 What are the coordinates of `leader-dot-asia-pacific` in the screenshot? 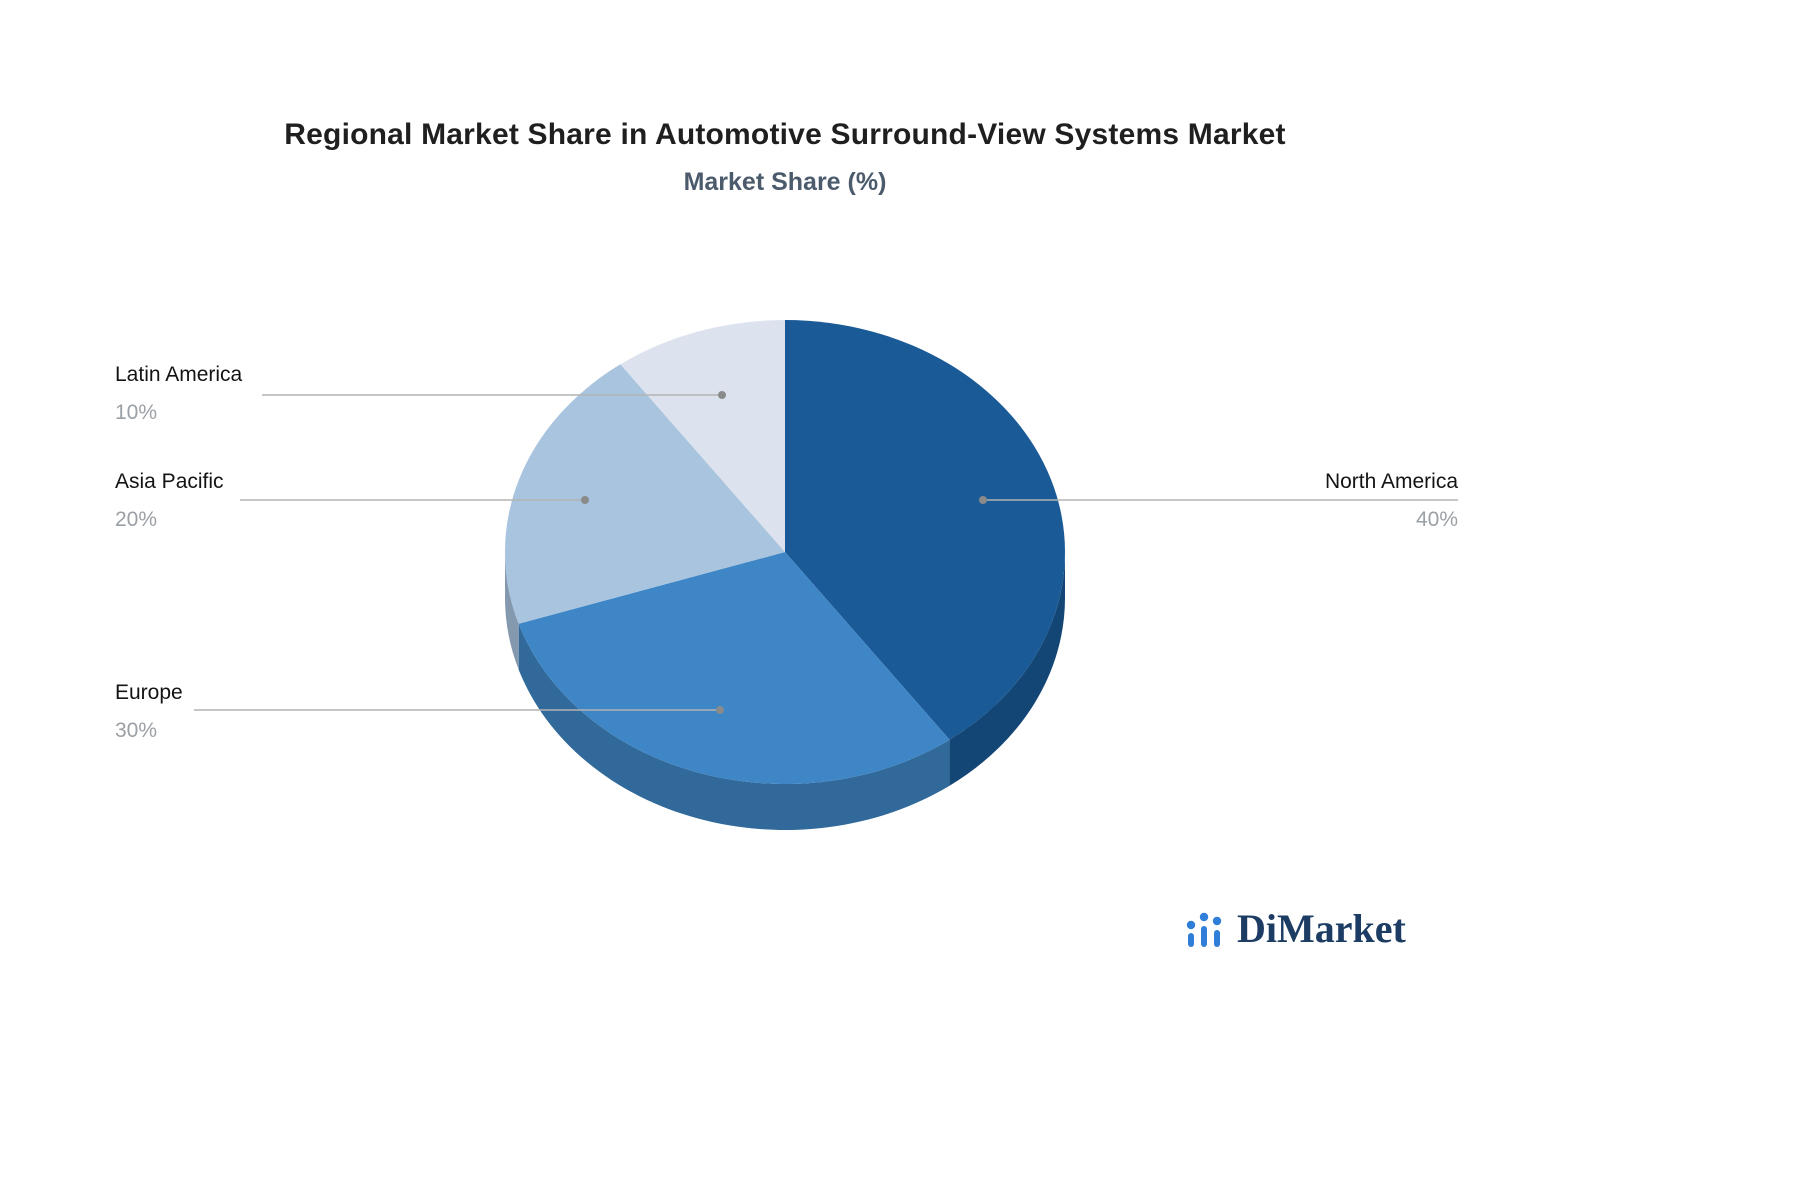 It's located at (585, 500).